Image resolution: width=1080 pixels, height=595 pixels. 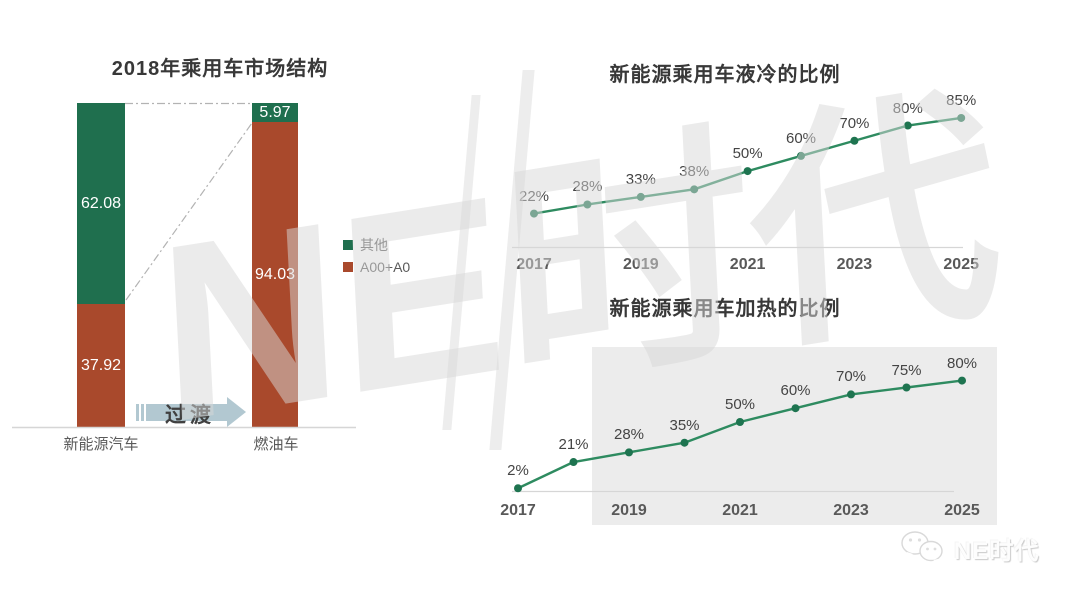 I want to click on highlight-panel, so click(x=794, y=436).